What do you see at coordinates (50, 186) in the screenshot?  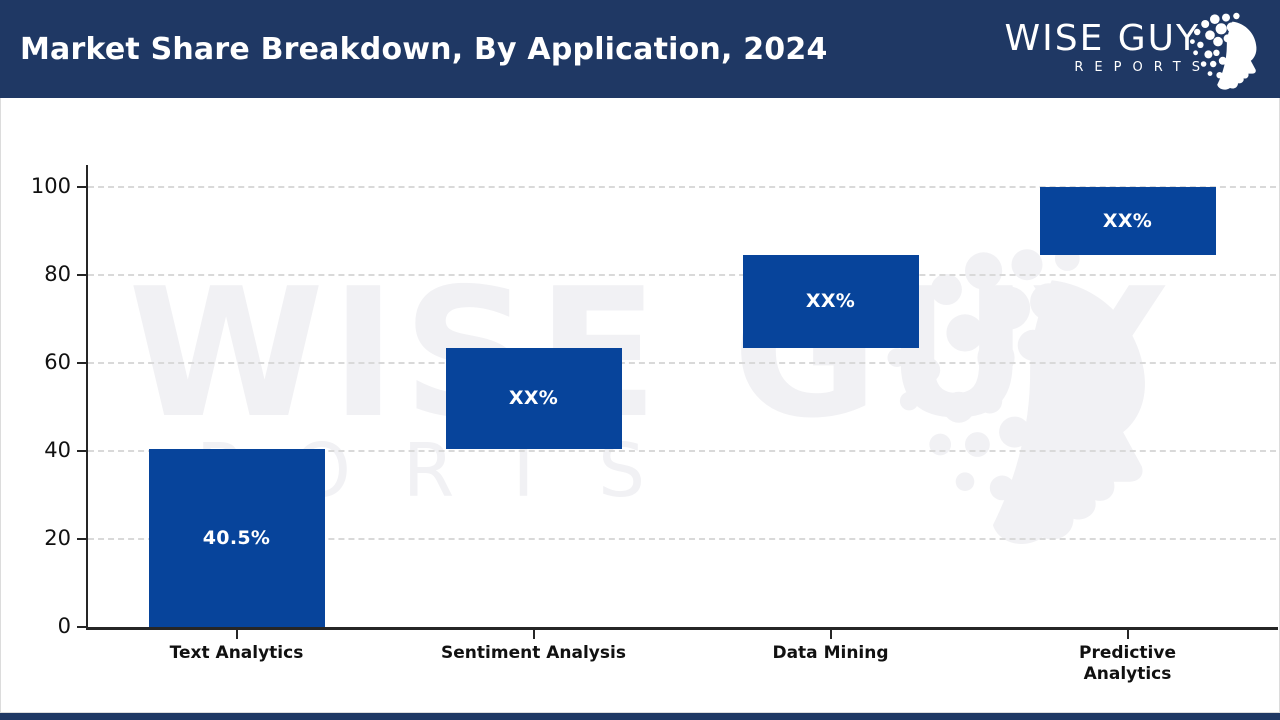 I see `y-tick-label: 100` at bounding box center [50, 186].